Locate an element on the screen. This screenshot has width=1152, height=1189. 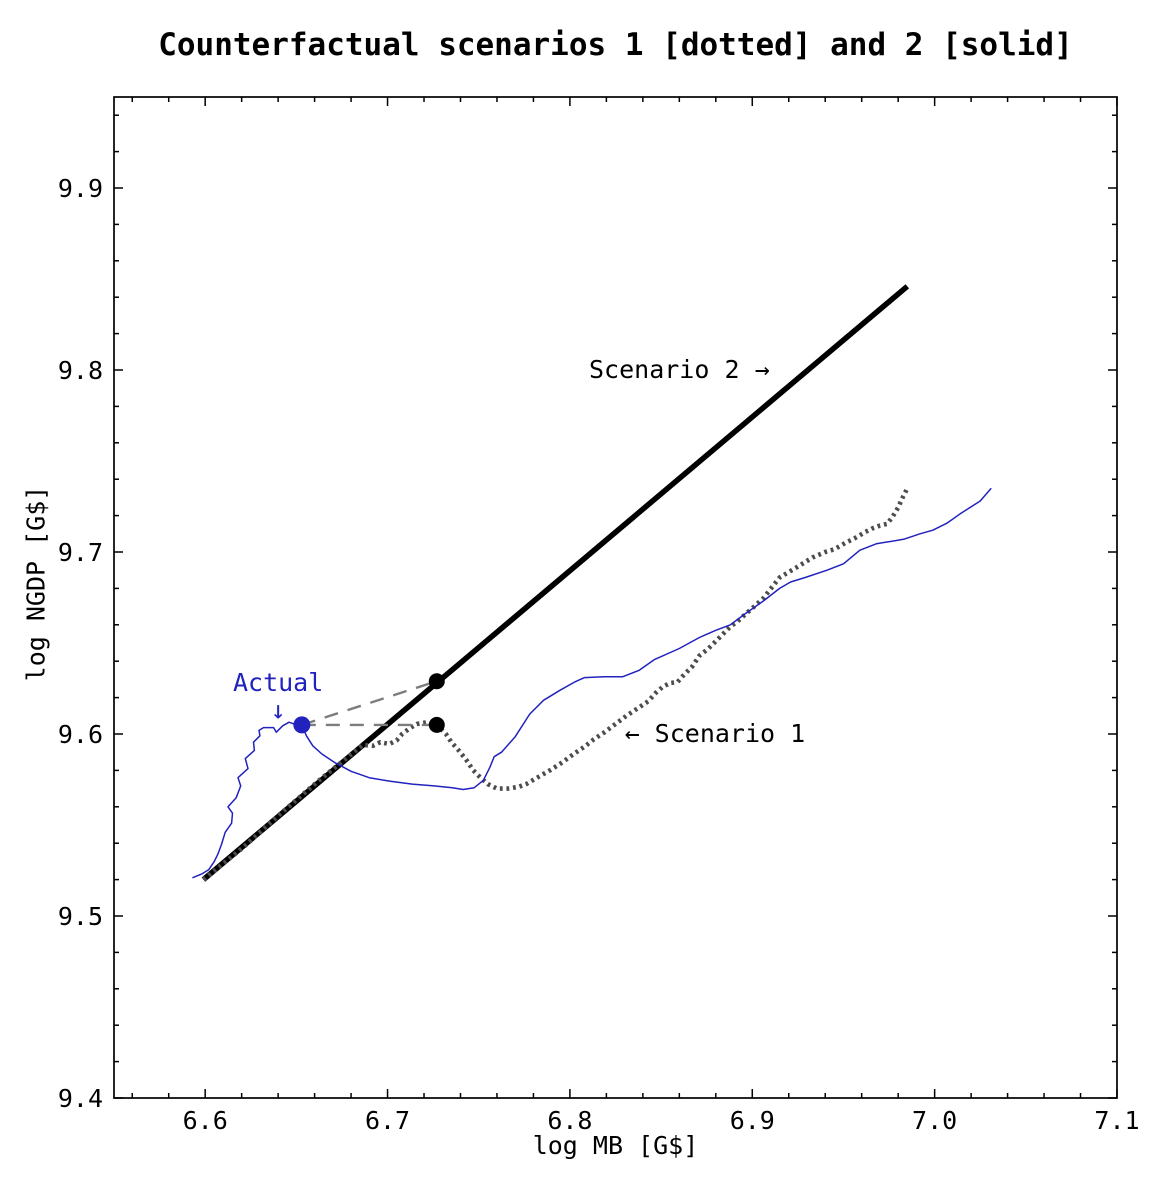
x-tick-label: 6.7 is located at coordinates (387, 1120).